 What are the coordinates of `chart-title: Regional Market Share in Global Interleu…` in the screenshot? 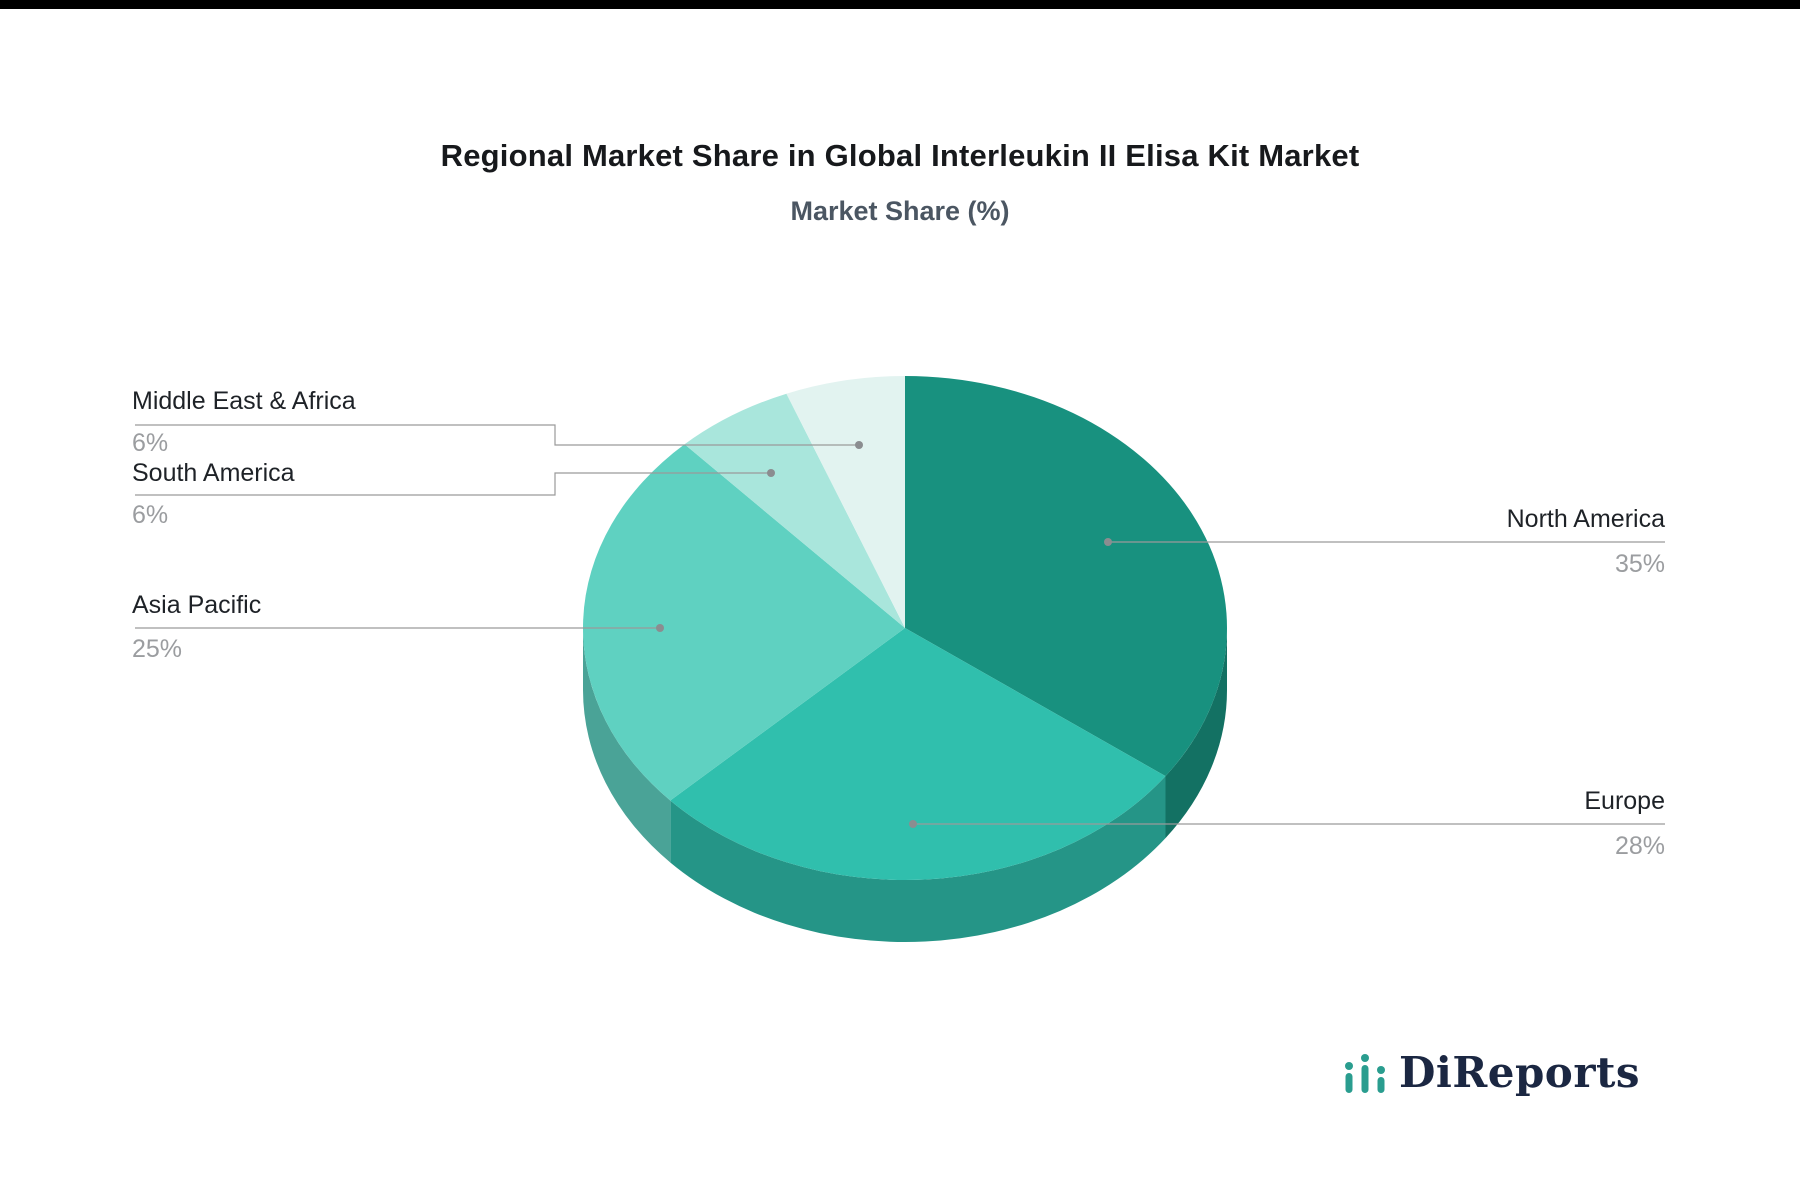 It's located at (900, 155).